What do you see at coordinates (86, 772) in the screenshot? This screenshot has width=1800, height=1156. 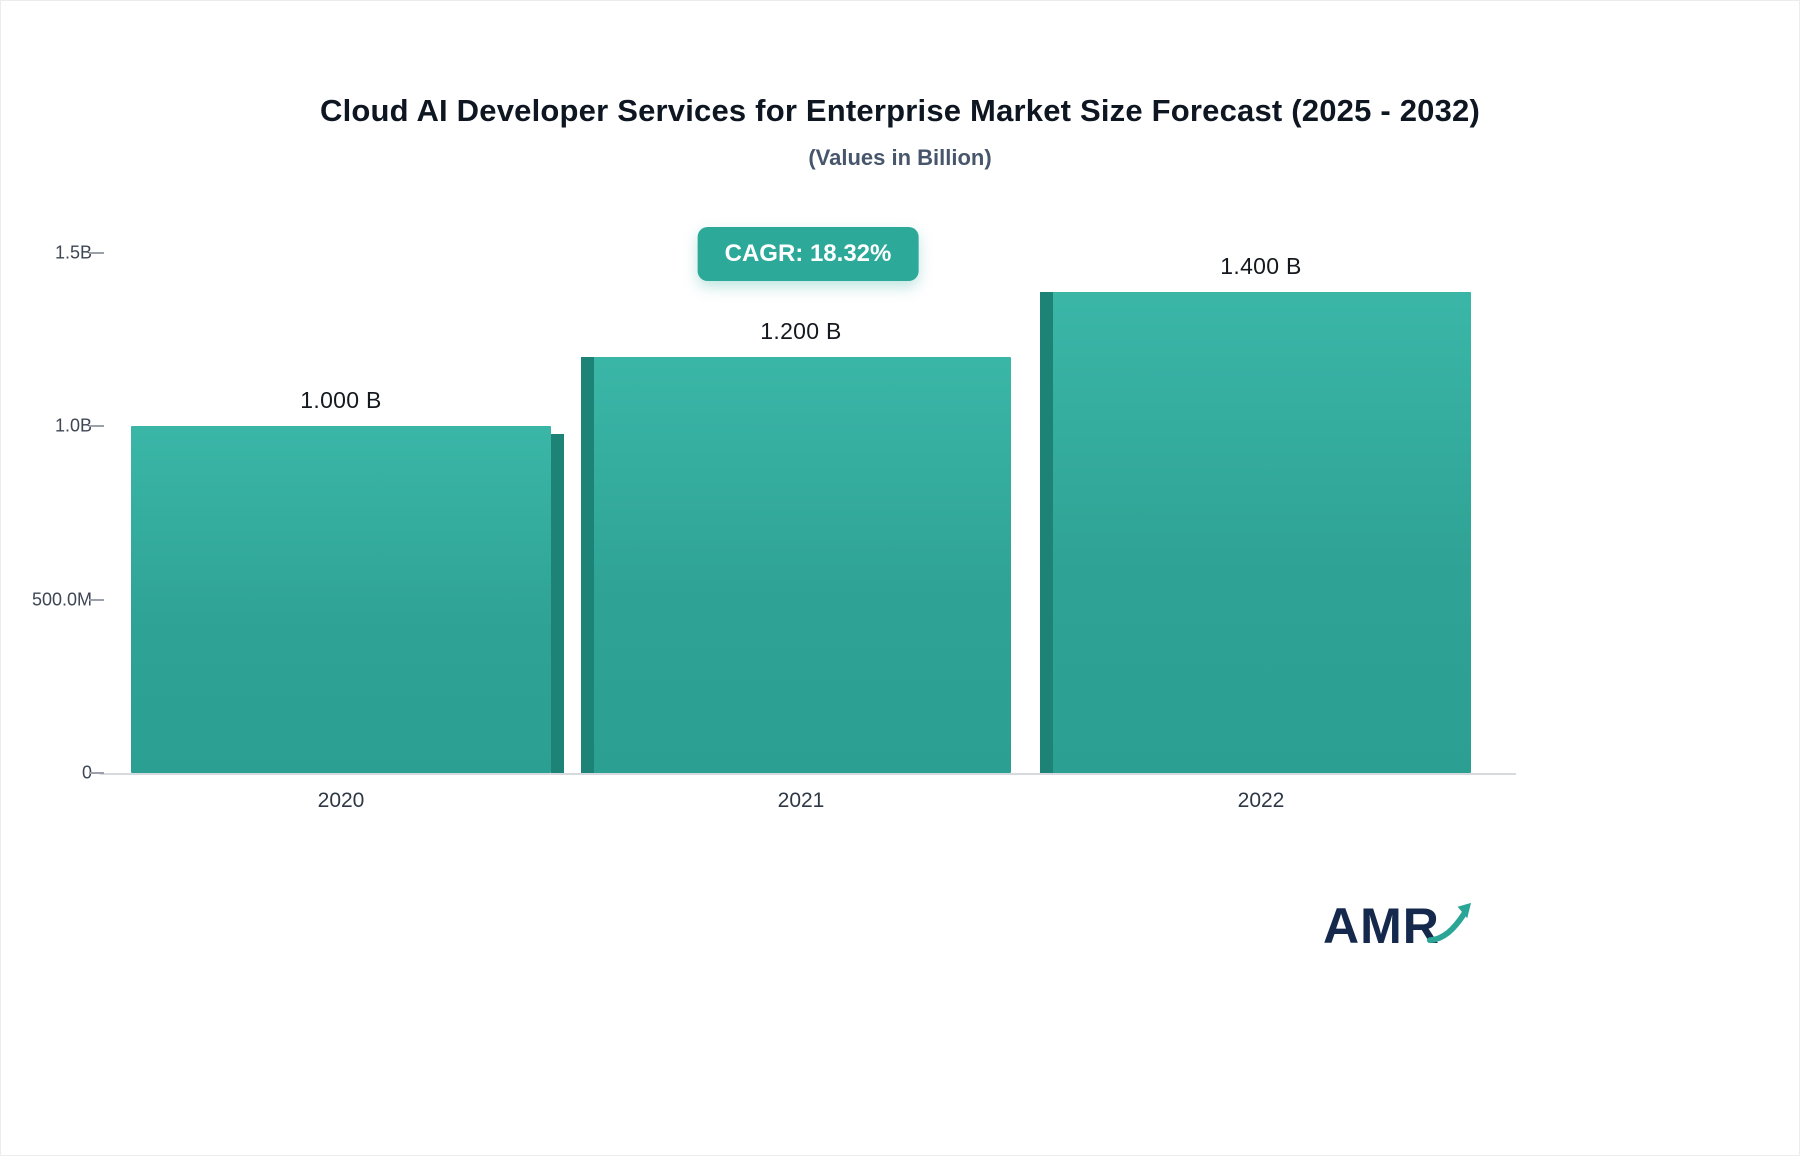 I see `y-tick-label: 0` at bounding box center [86, 772].